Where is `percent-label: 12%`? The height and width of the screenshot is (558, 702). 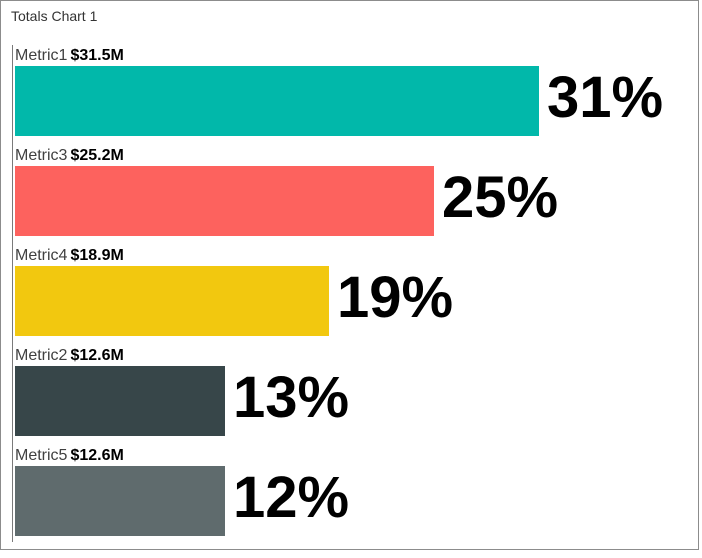 percent-label: 12% is located at coordinates (291, 497).